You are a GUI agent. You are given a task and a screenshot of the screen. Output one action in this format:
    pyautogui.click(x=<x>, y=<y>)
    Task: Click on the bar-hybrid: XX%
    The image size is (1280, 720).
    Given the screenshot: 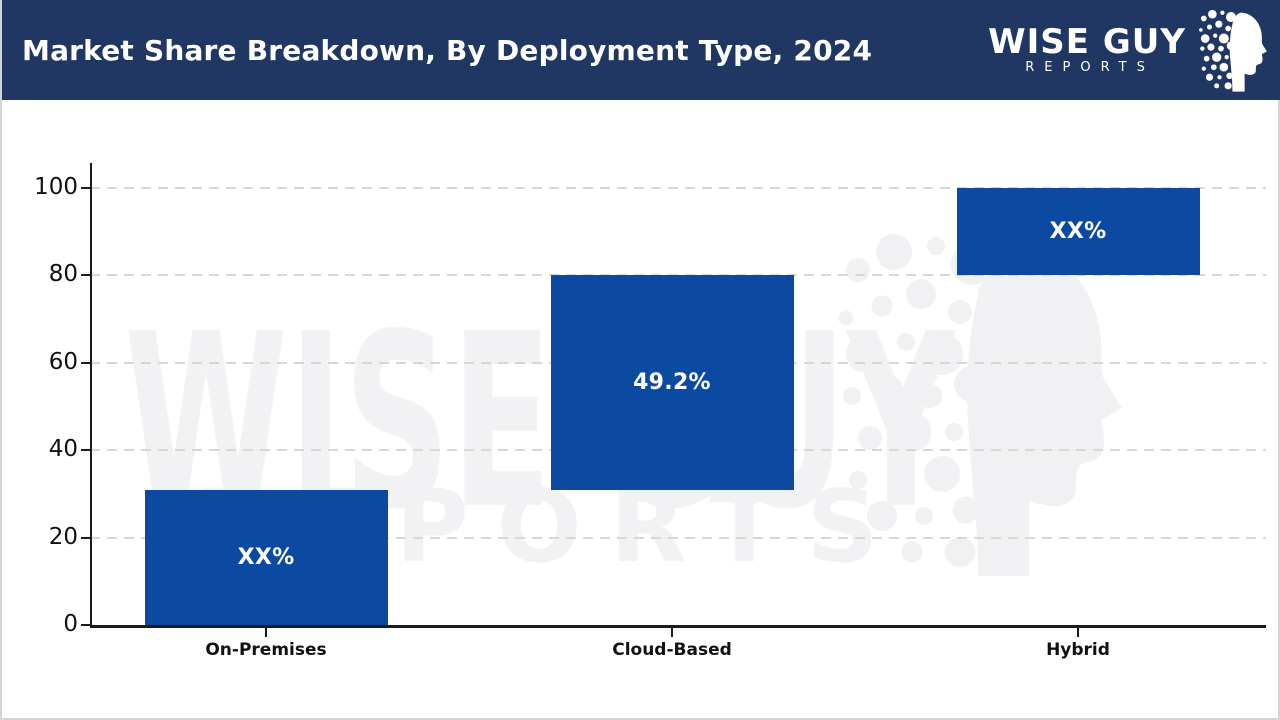 What is the action you would take?
    pyautogui.click(x=1078, y=232)
    